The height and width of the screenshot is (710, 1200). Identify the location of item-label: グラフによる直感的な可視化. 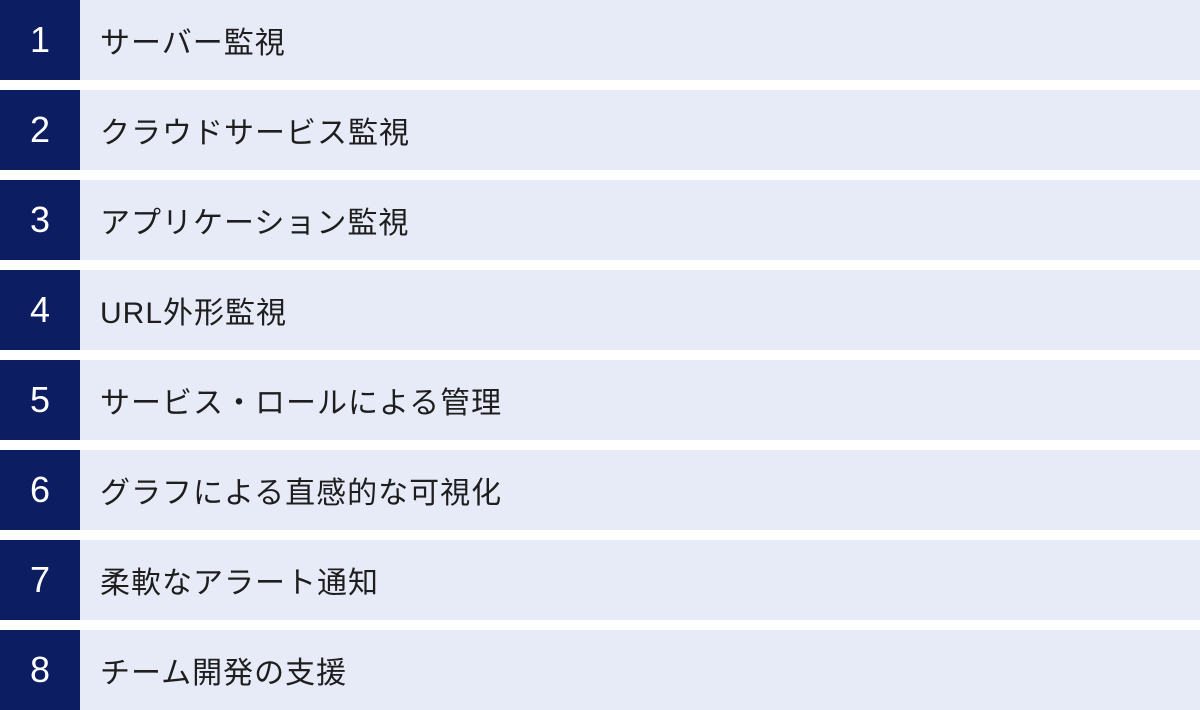
(640, 490).